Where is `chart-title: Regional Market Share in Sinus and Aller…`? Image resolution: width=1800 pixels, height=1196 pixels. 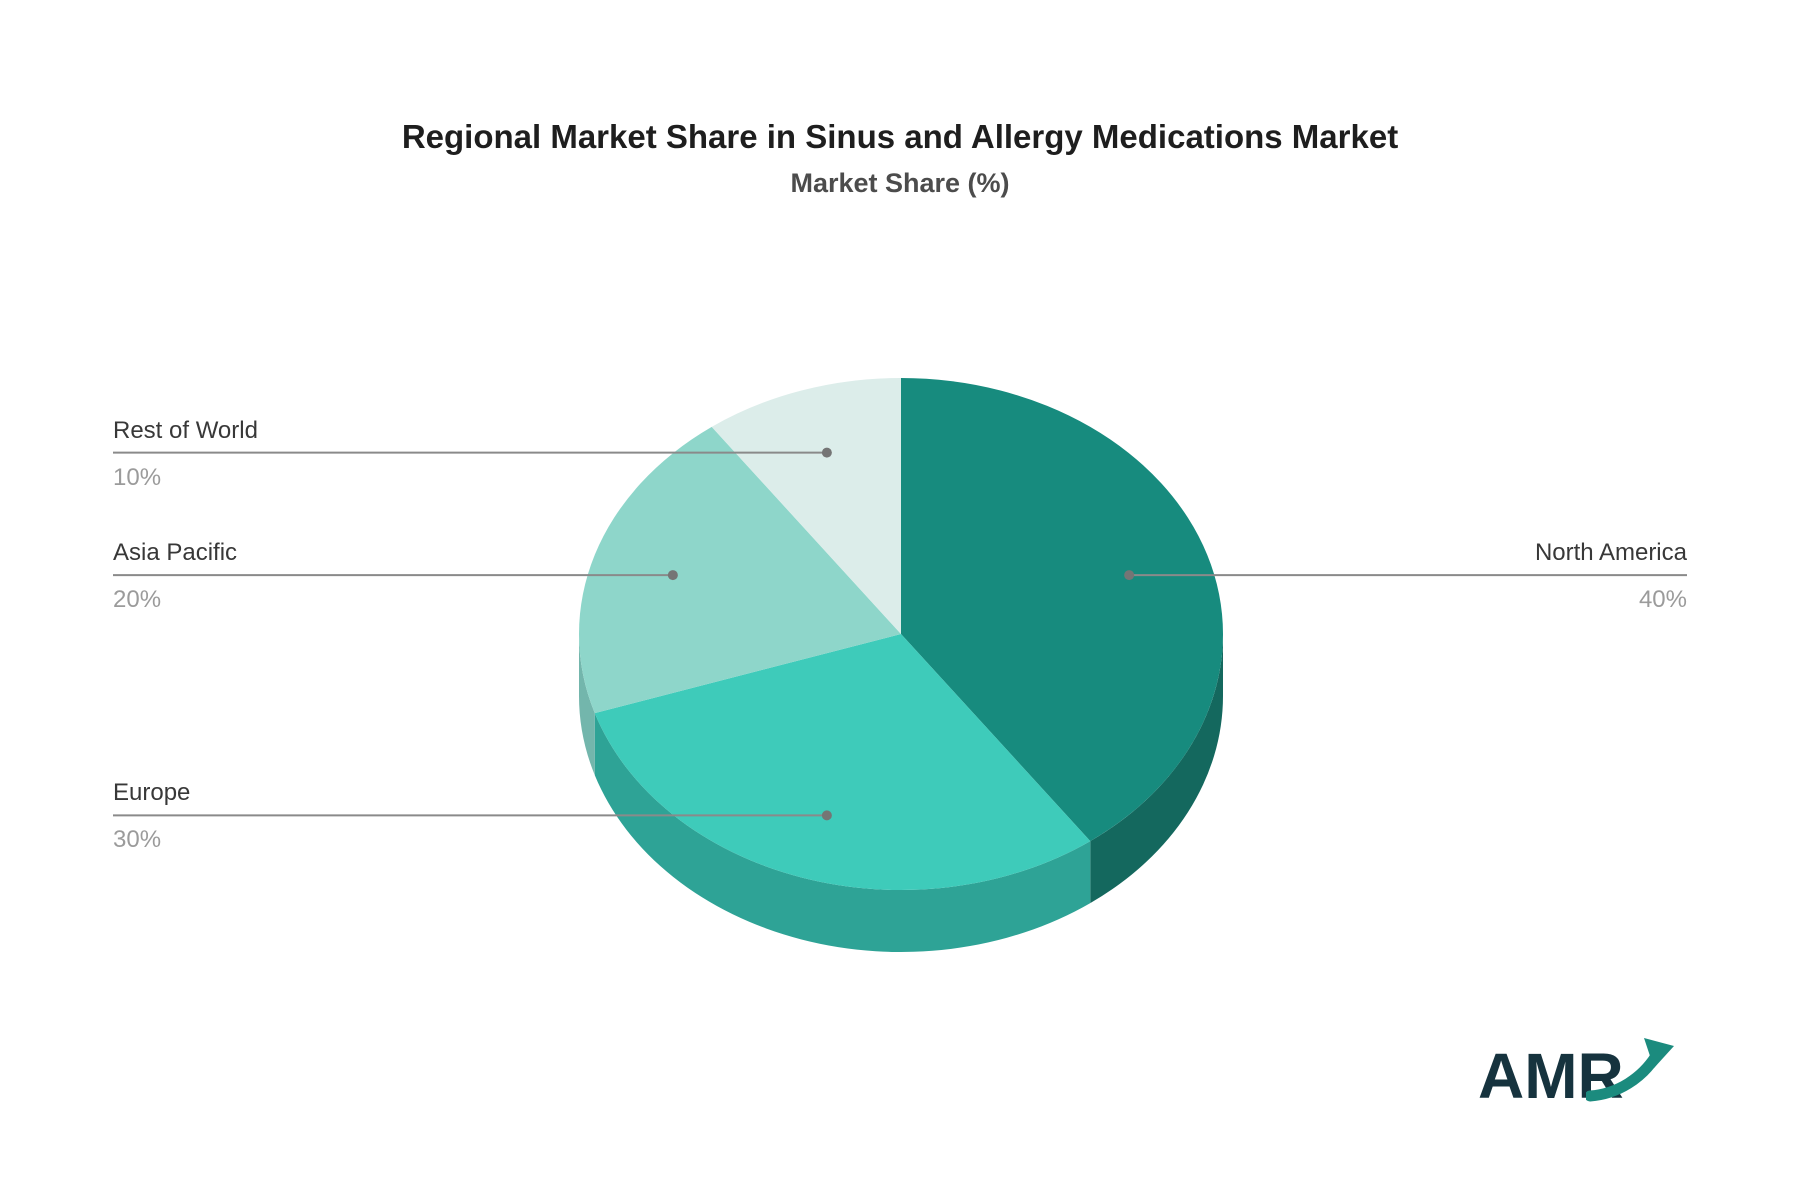
chart-title: Regional Market Share in Sinus and Aller… is located at coordinates (900, 136).